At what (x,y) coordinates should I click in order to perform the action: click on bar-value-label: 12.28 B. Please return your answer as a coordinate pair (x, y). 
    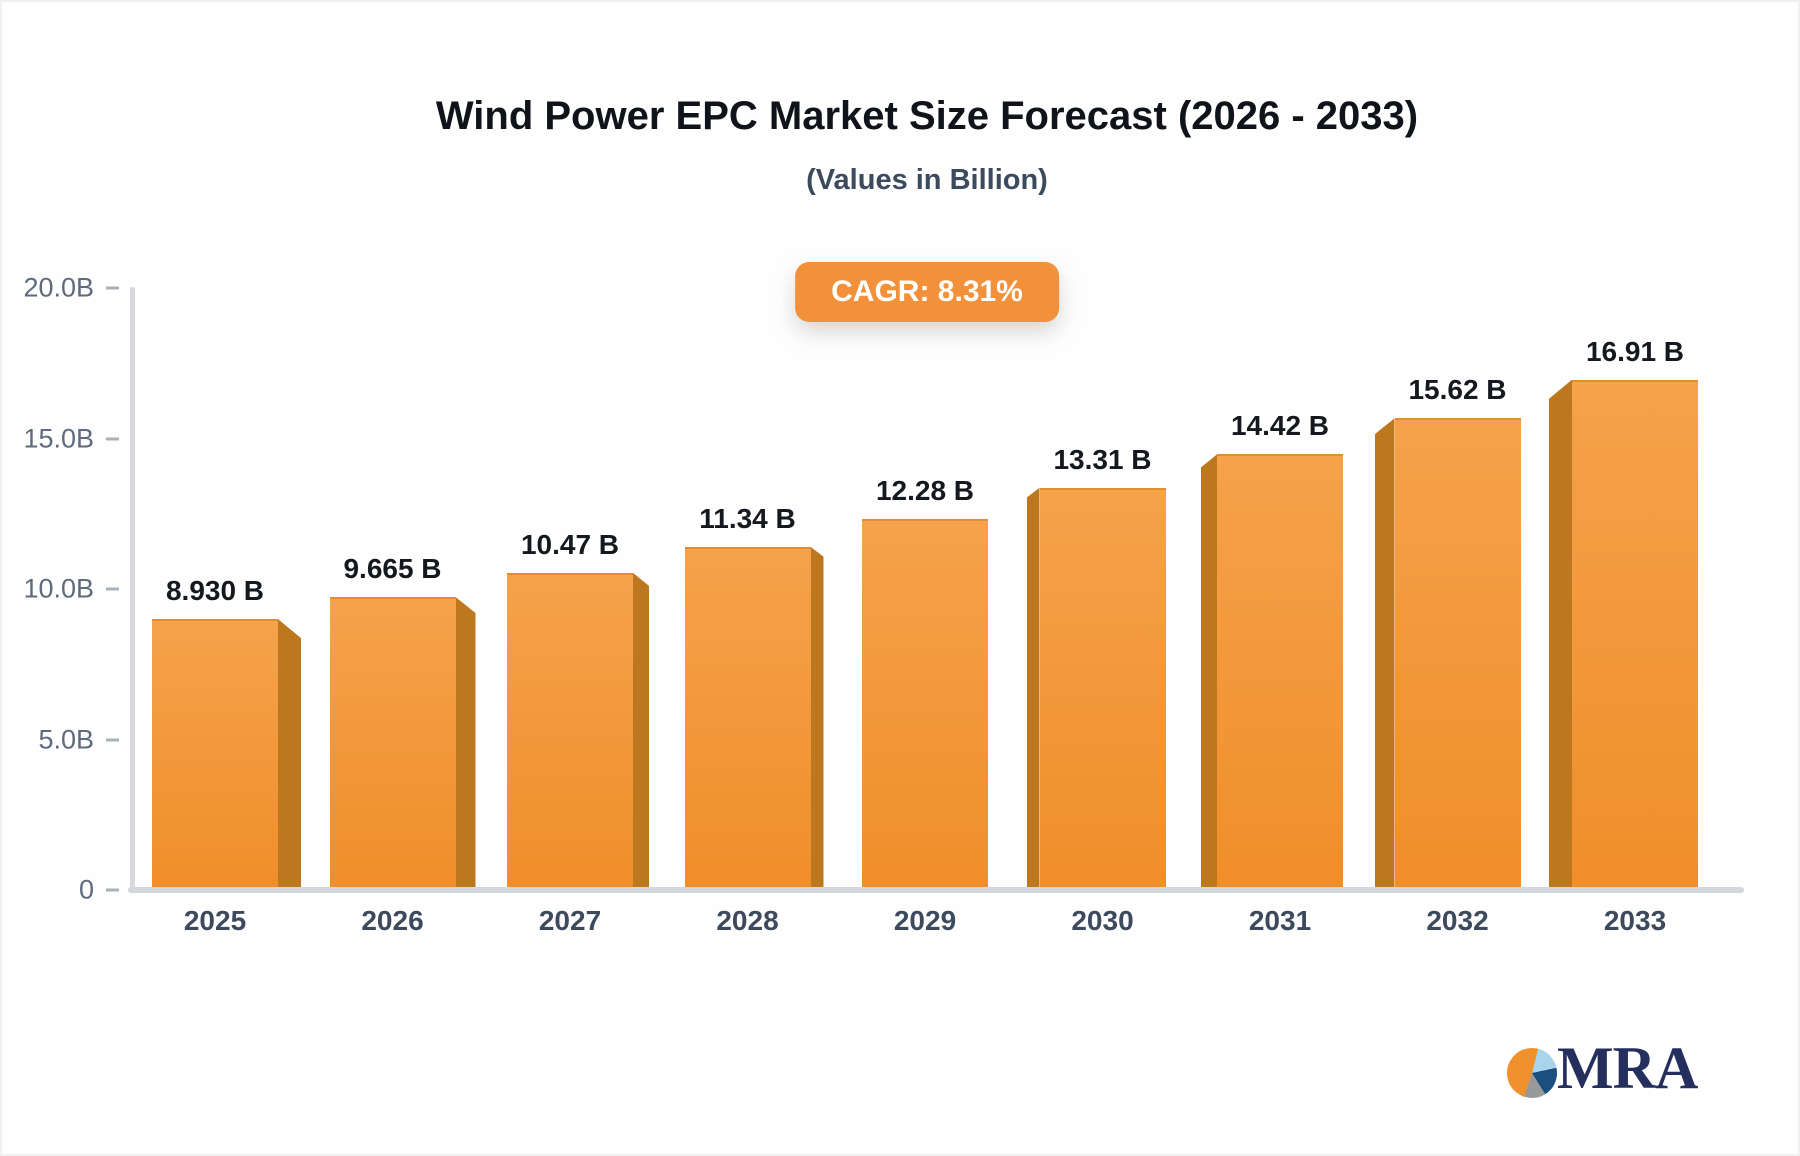
    Looking at the image, I should click on (925, 490).